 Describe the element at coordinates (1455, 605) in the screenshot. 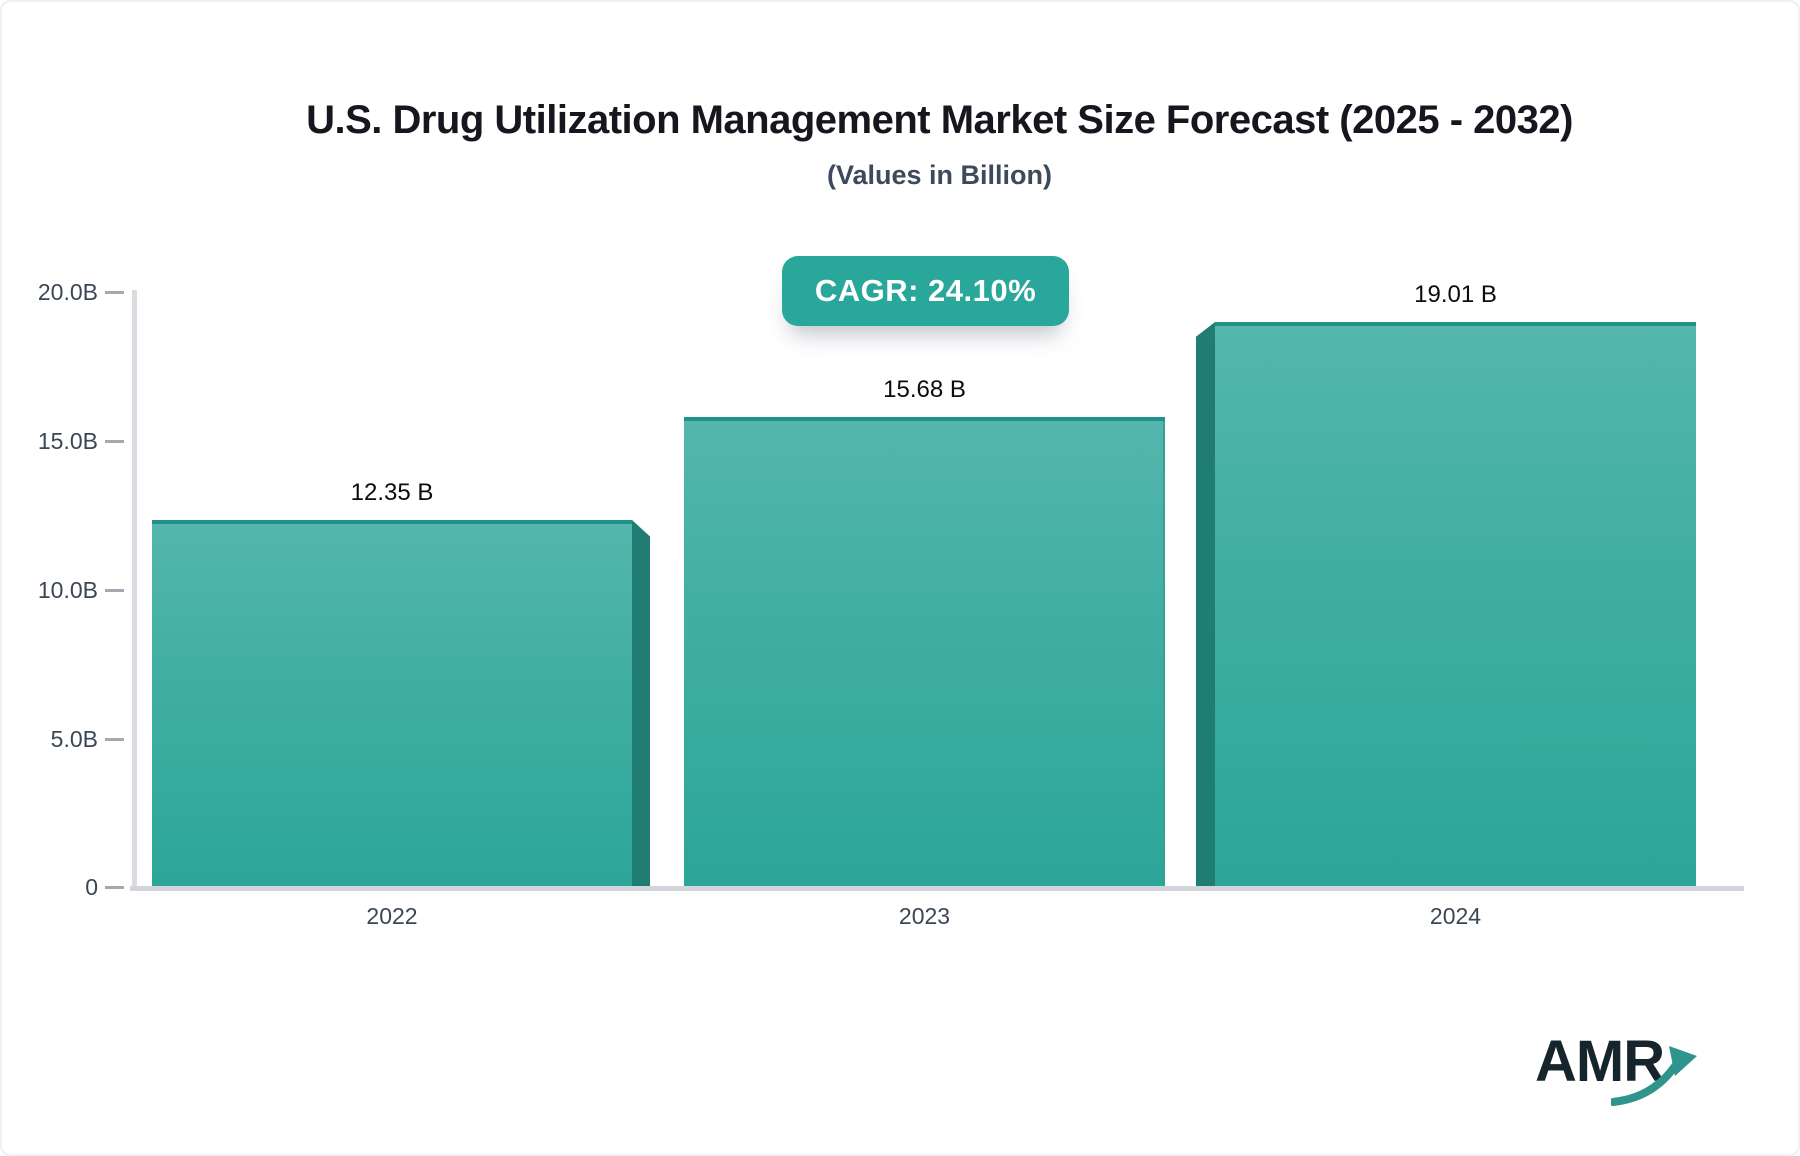

I see `bar-2024` at that location.